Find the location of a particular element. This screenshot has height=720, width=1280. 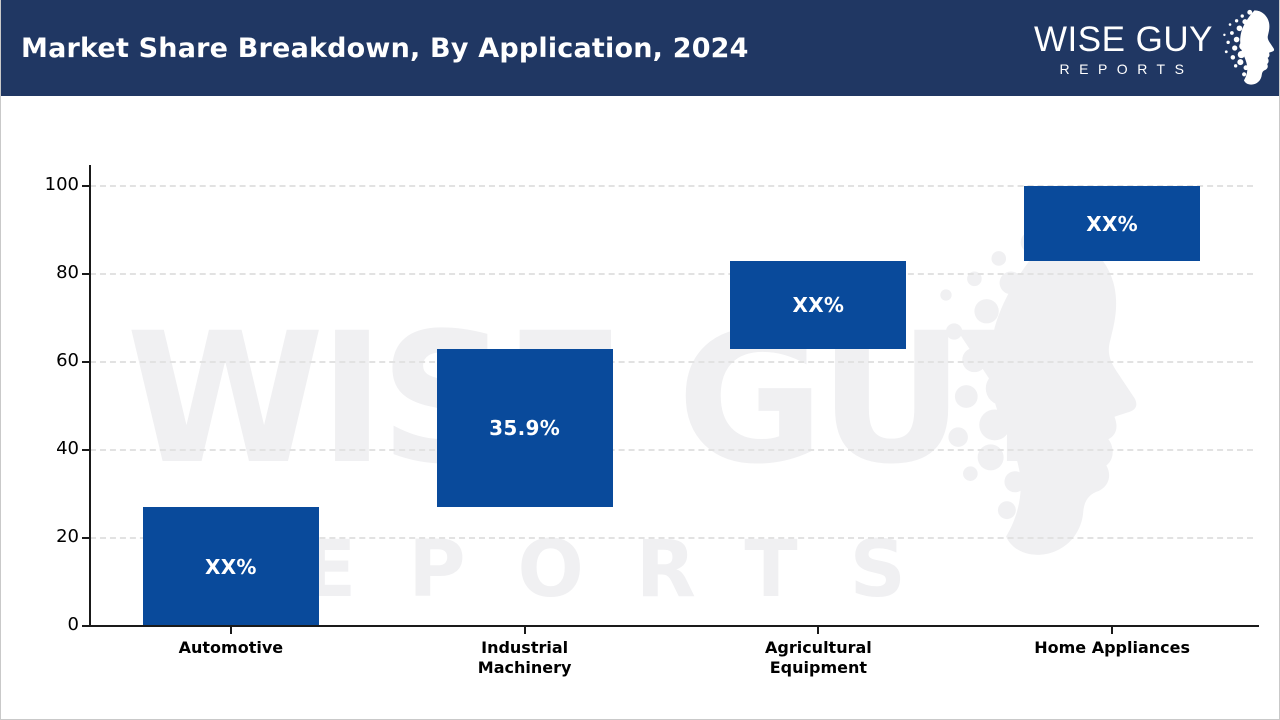

bar-value-label: 35.9% is located at coordinates (525, 428).